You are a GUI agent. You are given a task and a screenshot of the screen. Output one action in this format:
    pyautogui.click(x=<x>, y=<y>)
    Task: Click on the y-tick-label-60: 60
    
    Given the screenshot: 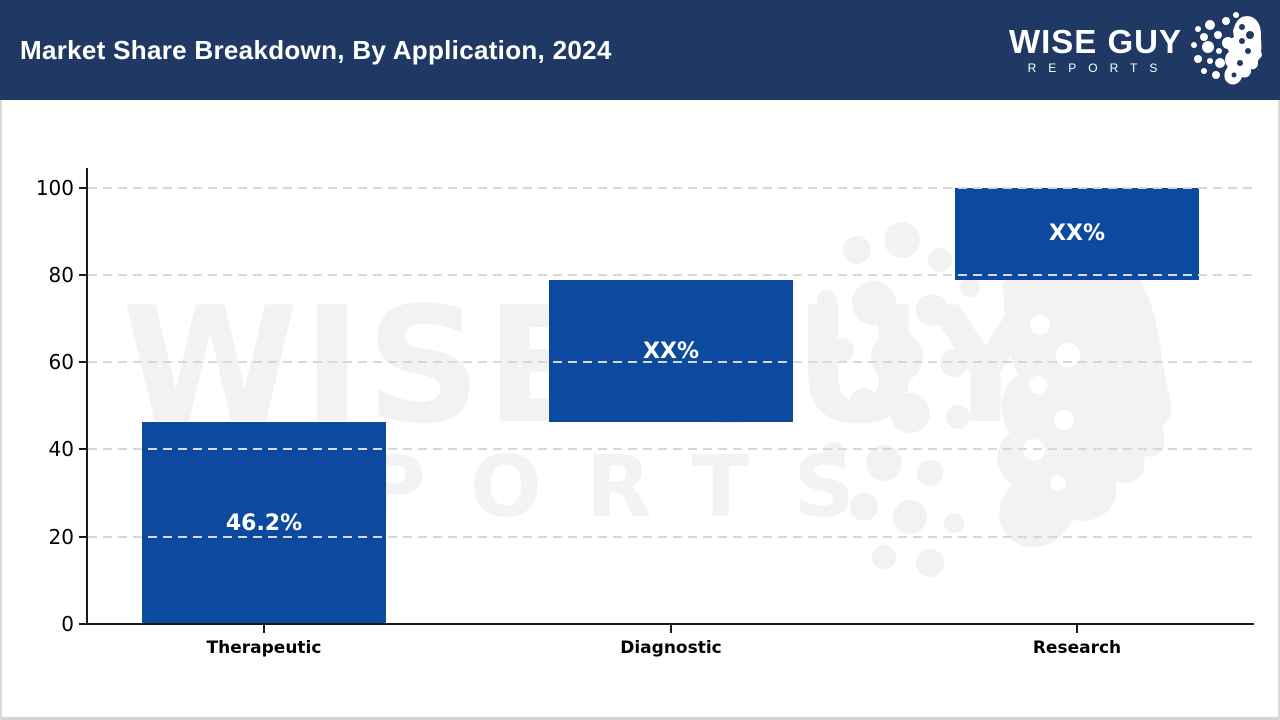 What is the action you would take?
    pyautogui.click(x=61, y=362)
    